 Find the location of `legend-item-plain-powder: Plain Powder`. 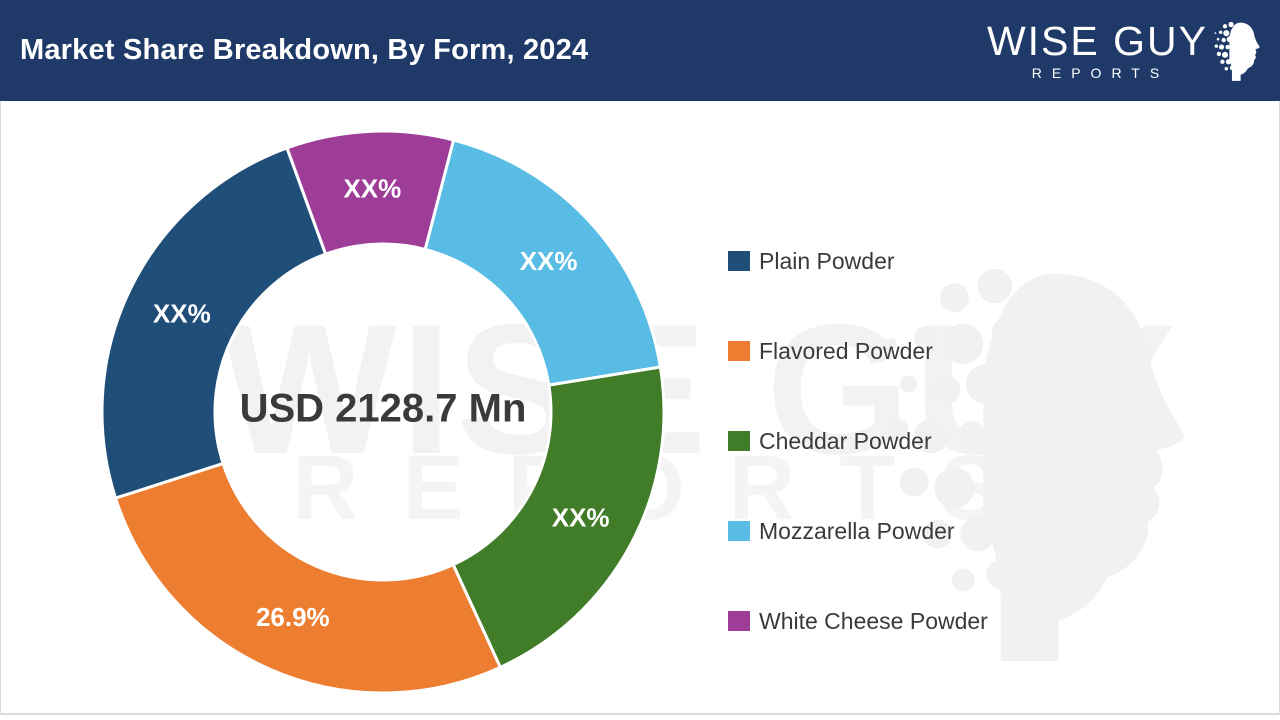

legend-item-plain-powder: Plain Powder is located at coordinates (858, 260).